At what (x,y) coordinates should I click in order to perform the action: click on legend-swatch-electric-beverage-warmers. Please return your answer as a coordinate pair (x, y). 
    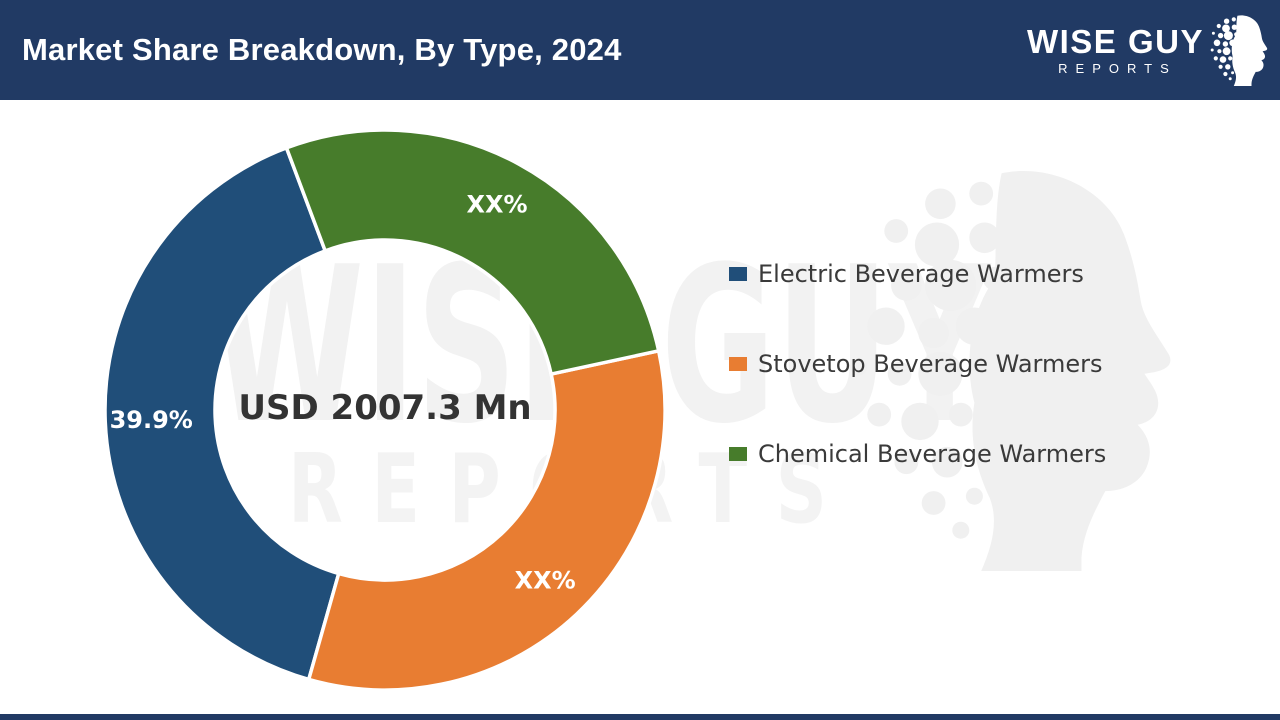
    Looking at the image, I should click on (738, 274).